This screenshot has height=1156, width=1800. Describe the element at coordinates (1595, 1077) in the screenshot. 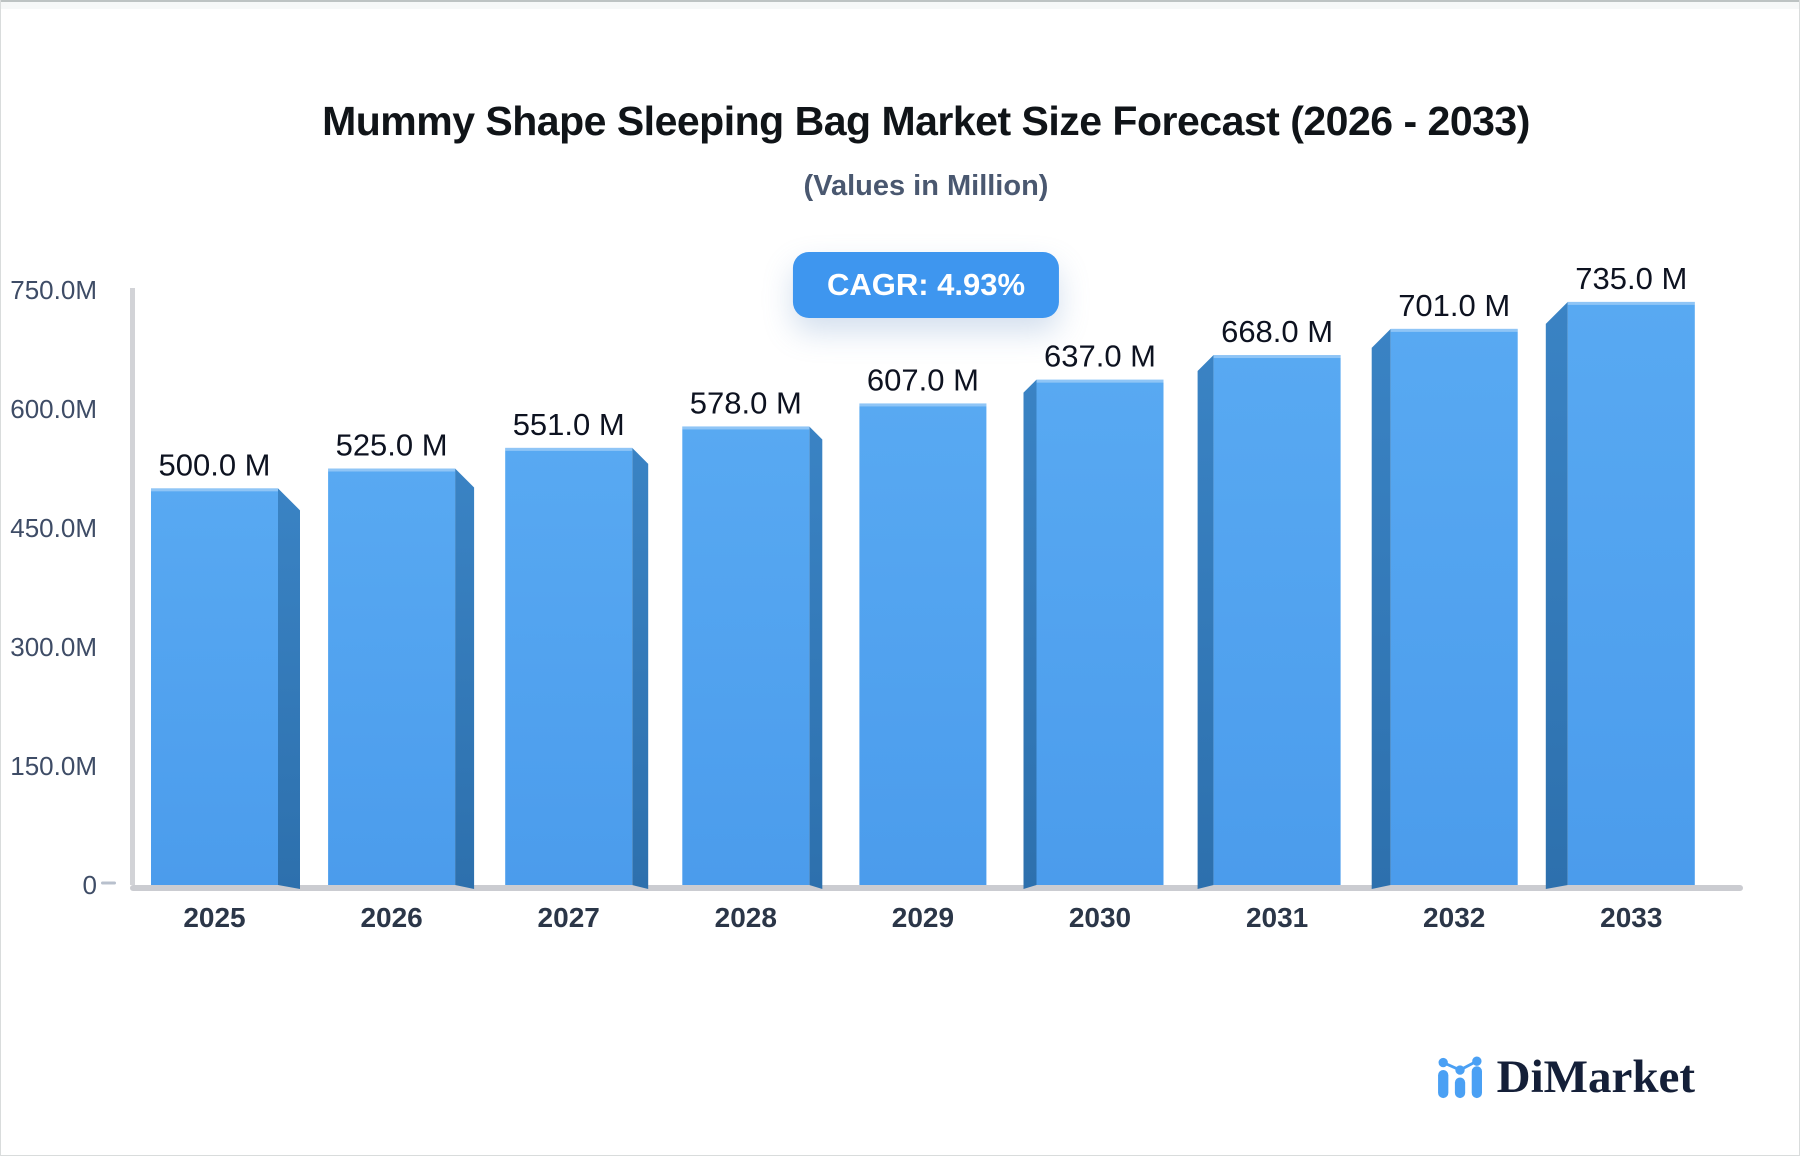

I see `brand-logo-text: DiMarket` at that location.